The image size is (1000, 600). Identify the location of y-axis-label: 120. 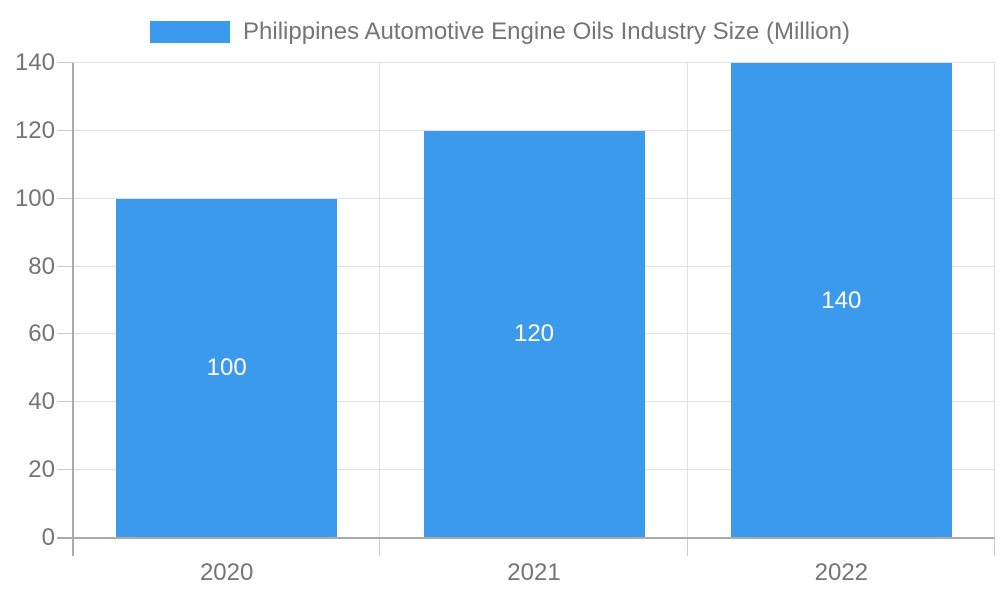
(34, 130).